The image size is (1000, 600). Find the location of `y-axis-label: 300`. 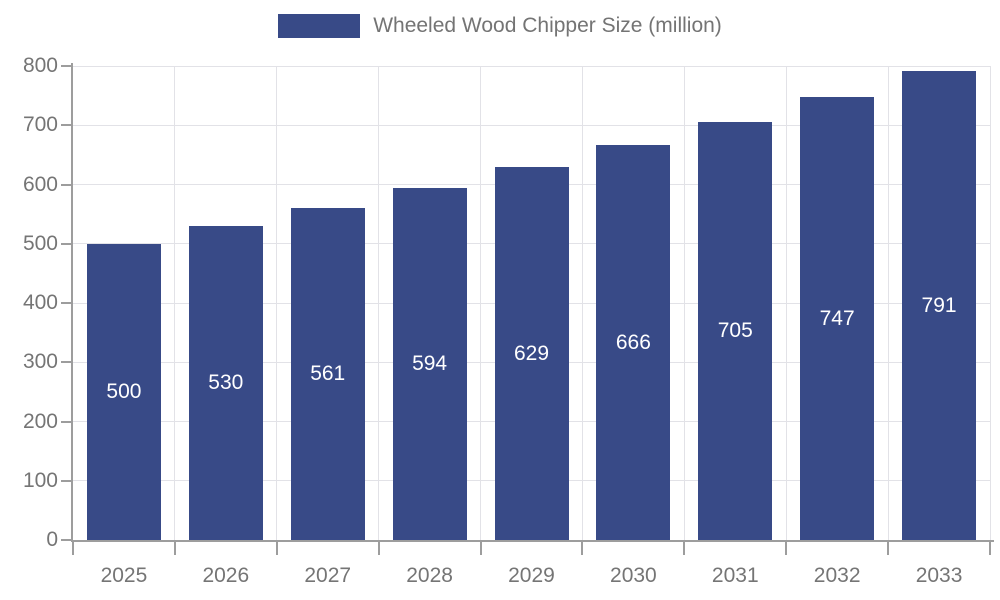

y-axis-label: 300 is located at coordinates (40, 362).